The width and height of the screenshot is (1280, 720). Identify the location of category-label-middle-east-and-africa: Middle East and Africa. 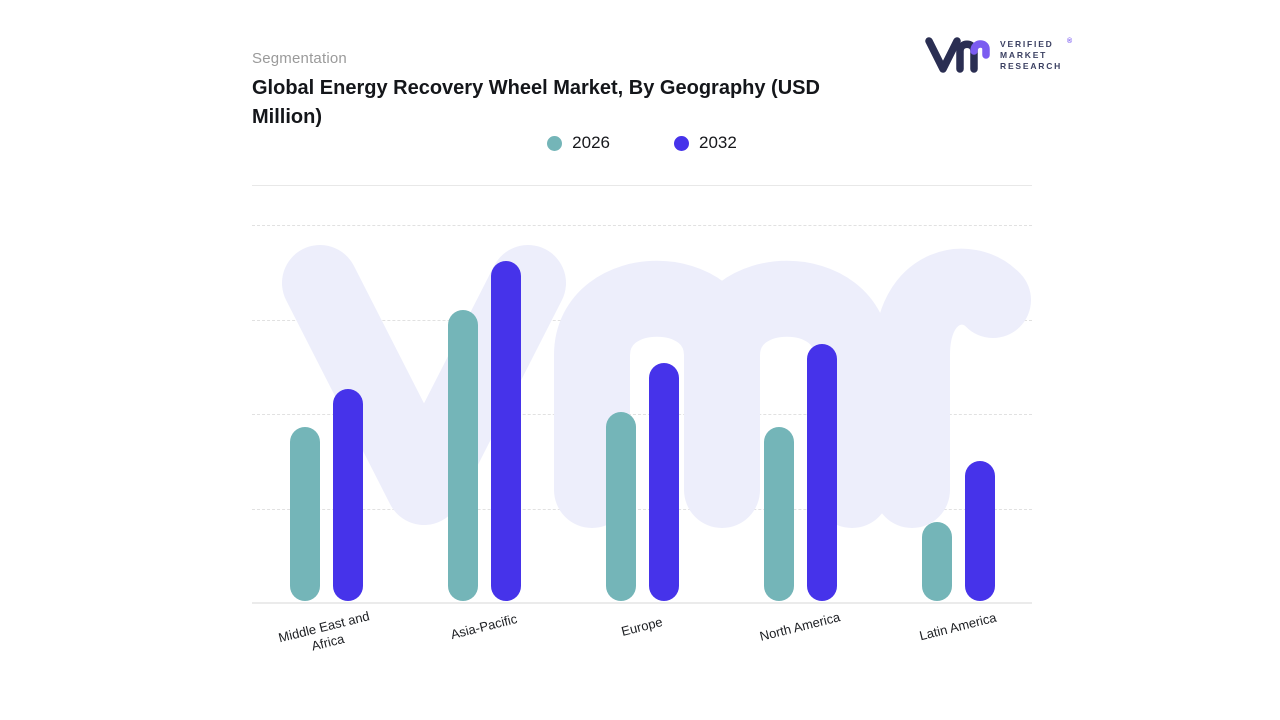
(323, 631).